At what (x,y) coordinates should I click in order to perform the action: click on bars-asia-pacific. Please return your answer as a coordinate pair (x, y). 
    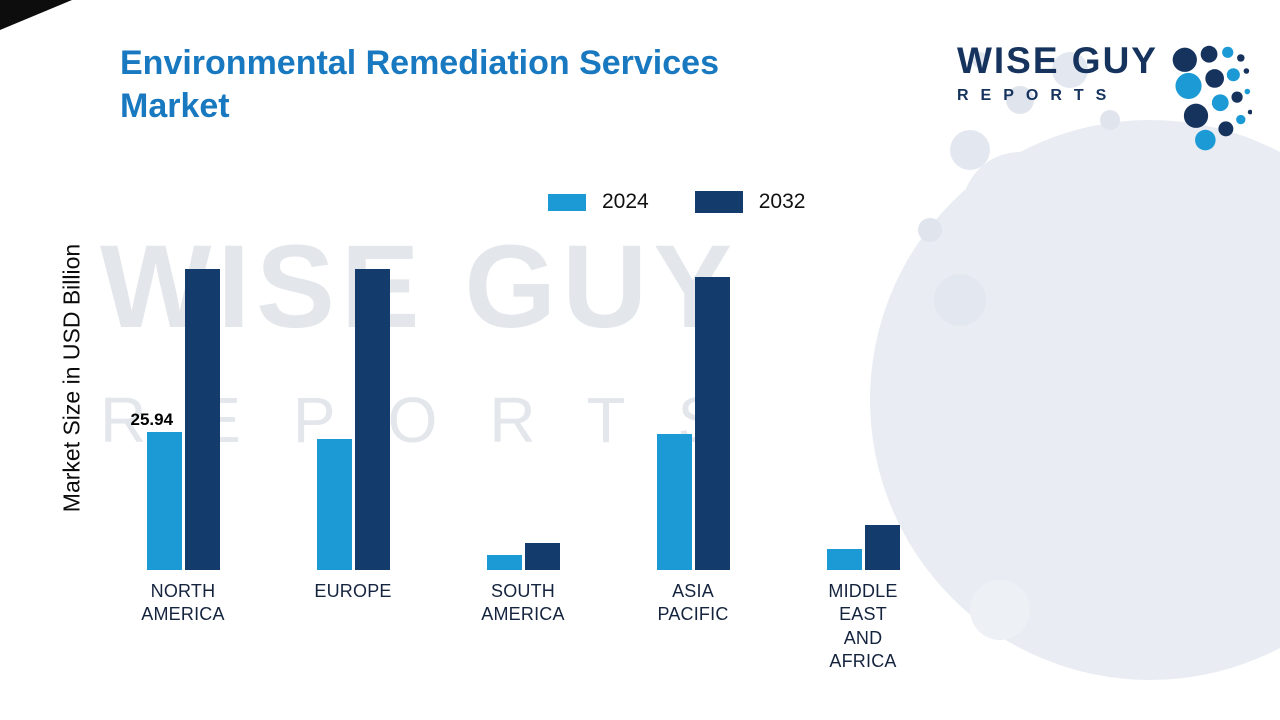
    Looking at the image, I should click on (693, 410).